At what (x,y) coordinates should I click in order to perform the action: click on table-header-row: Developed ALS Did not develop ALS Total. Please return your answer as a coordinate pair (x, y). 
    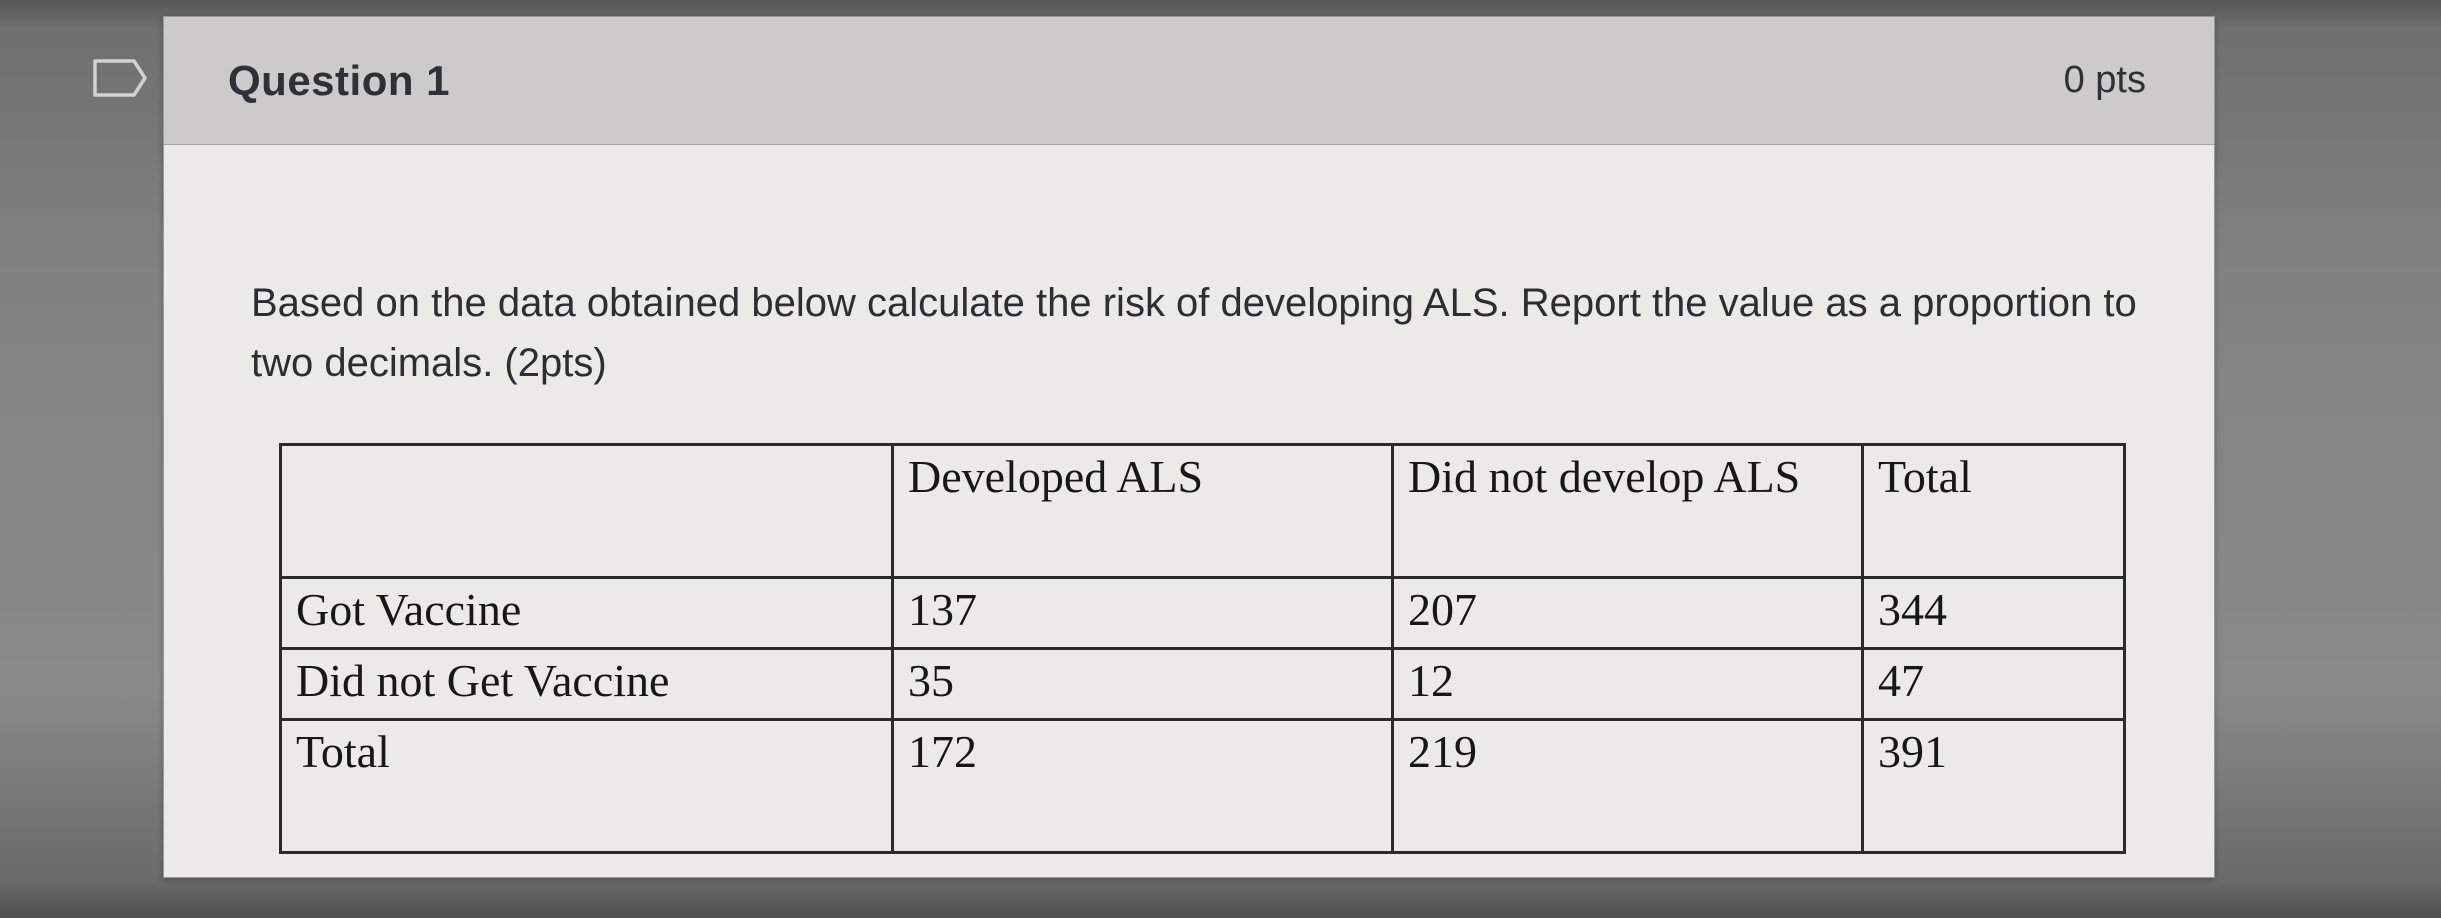
    Looking at the image, I should click on (1202, 511).